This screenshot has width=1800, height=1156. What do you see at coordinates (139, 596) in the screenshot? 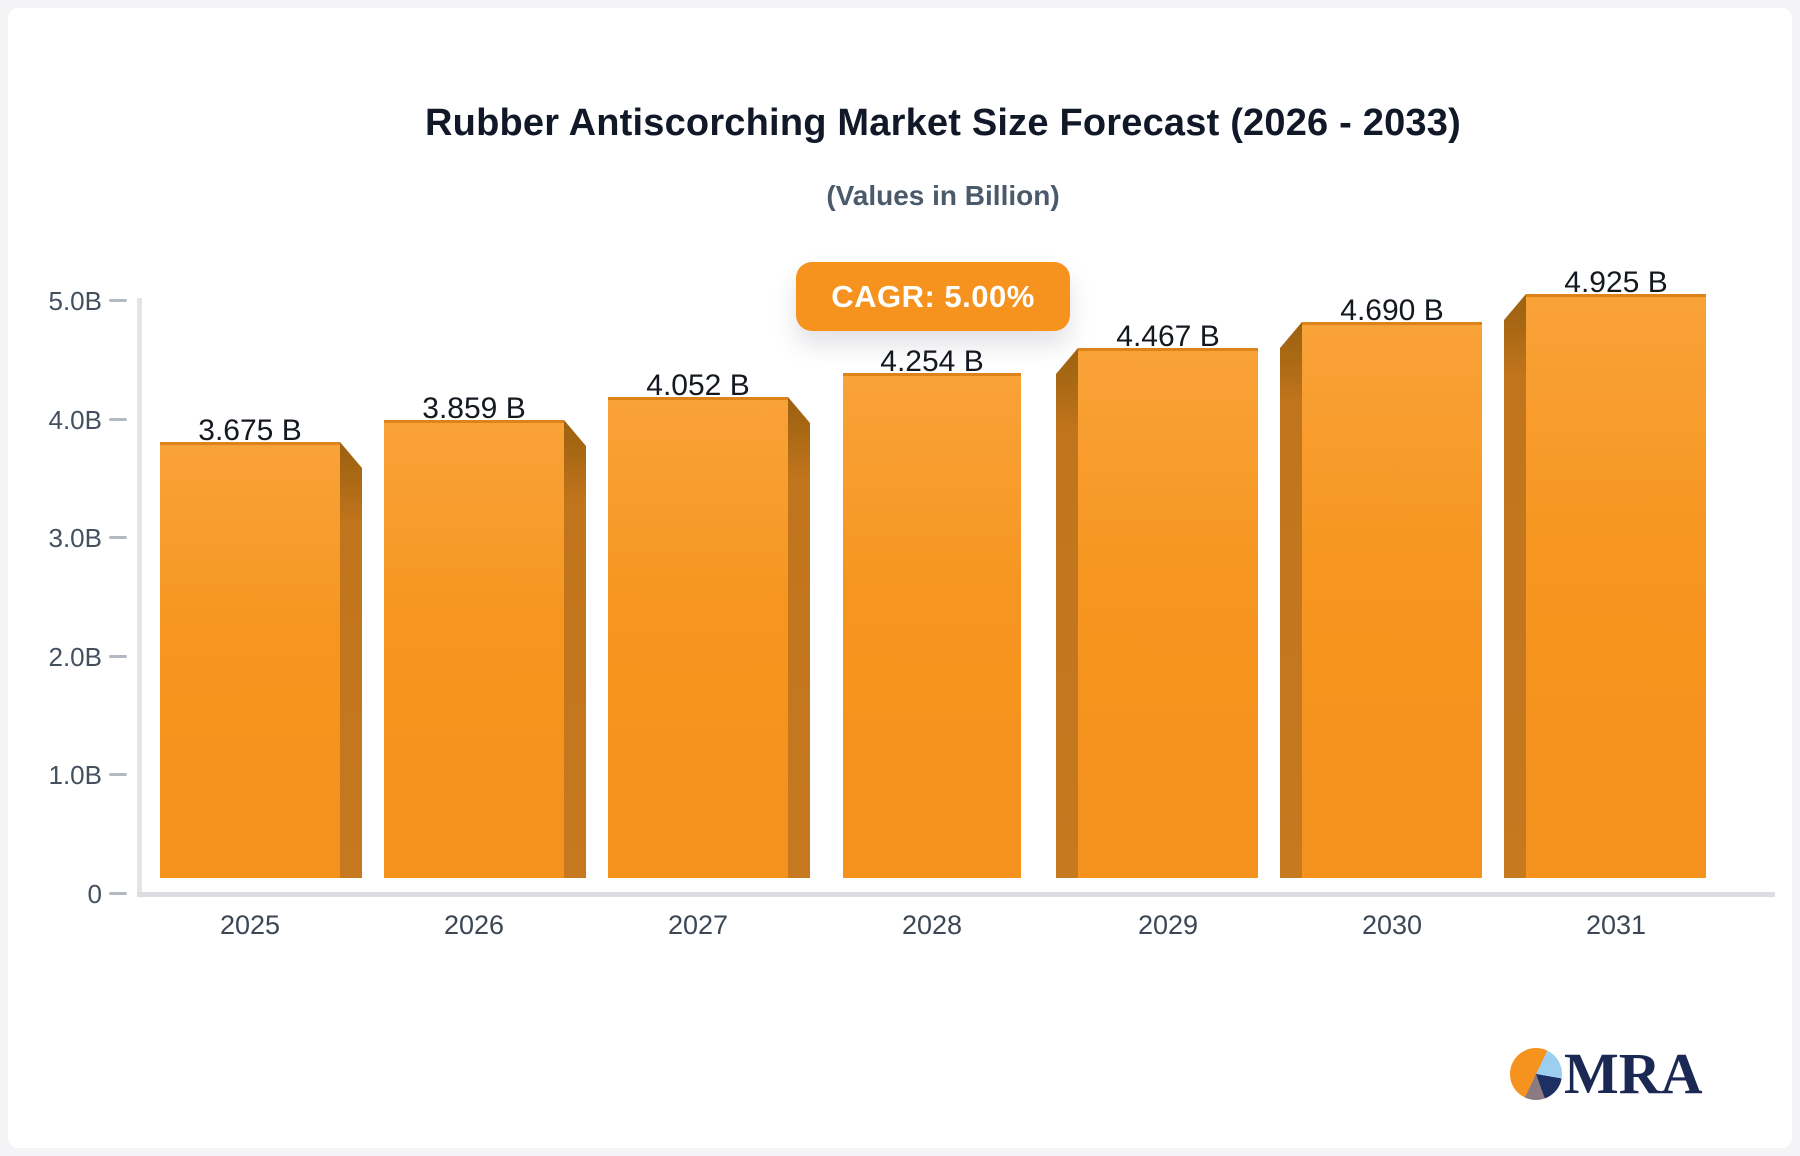
I see `y-axis-line` at bounding box center [139, 596].